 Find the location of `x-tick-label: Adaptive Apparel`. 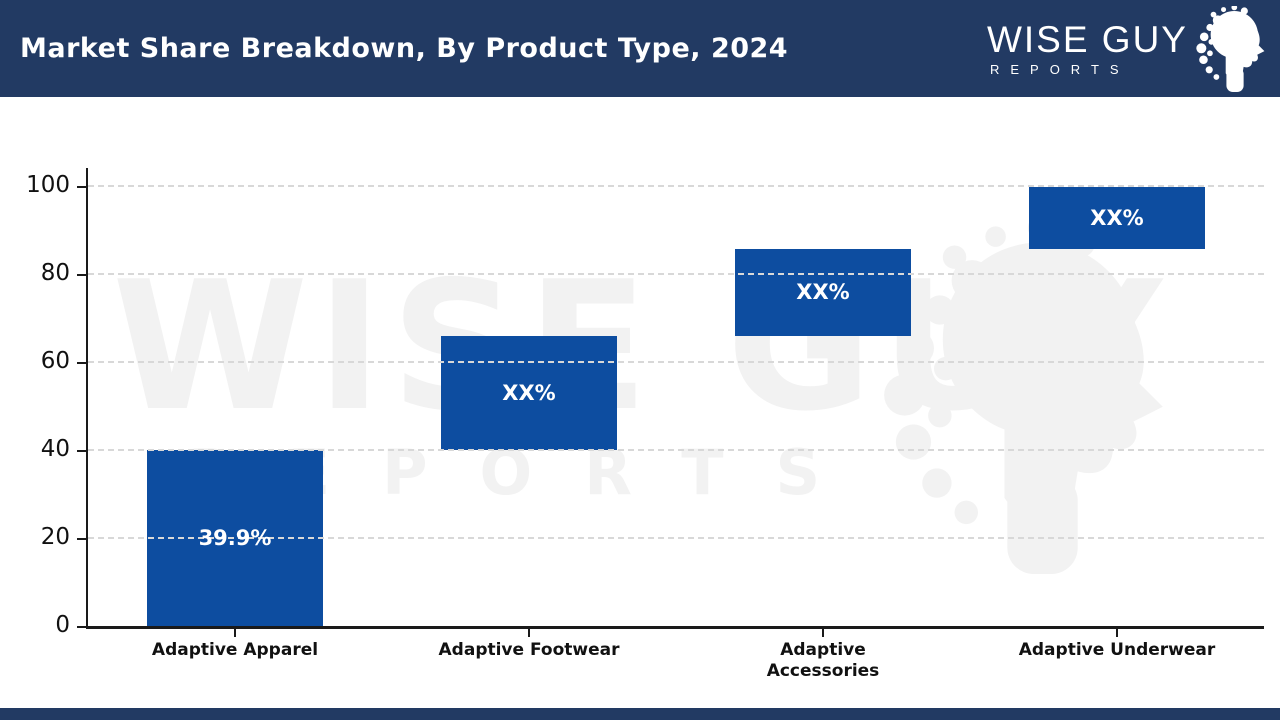

x-tick-label: Adaptive Apparel is located at coordinates (235, 650).